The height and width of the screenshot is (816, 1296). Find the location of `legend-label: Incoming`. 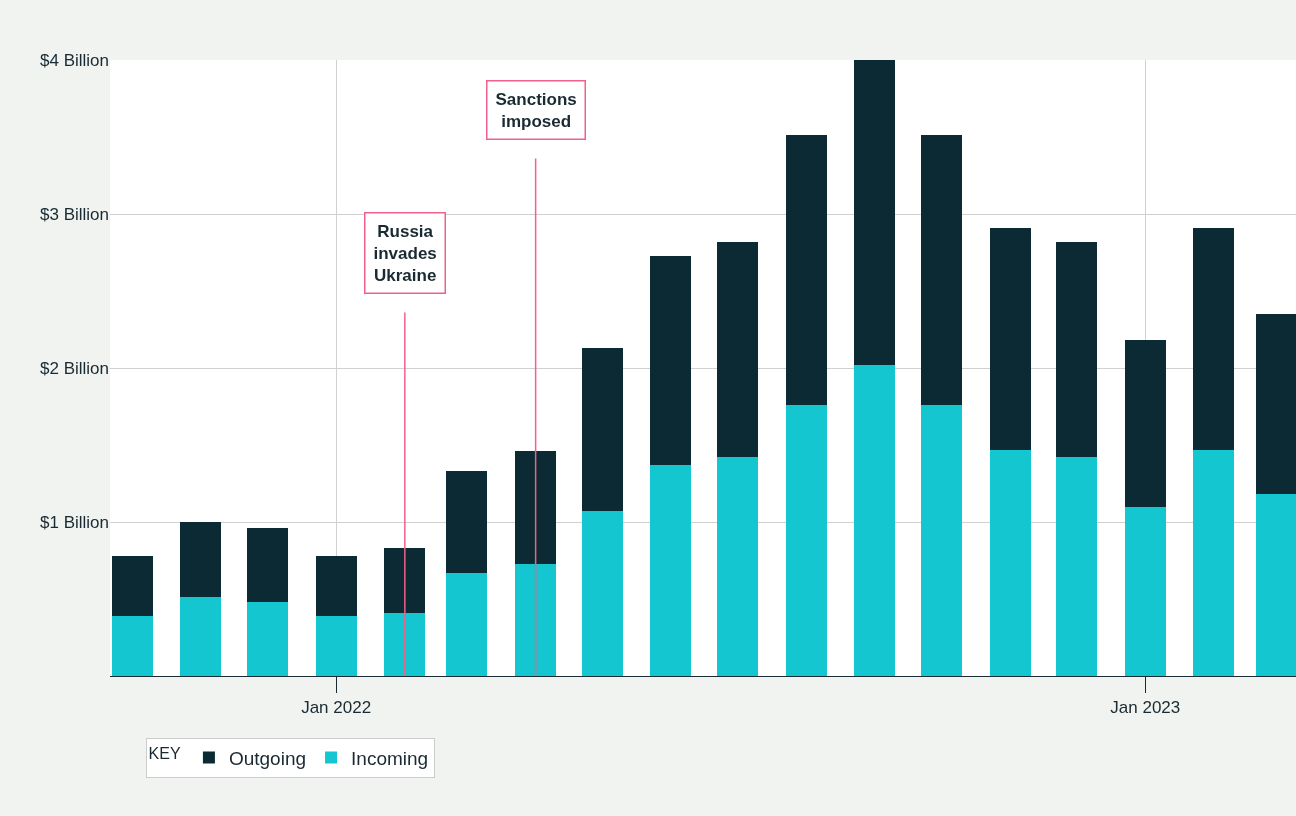

legend-label: Incoming is located at coordinates (390, 758).